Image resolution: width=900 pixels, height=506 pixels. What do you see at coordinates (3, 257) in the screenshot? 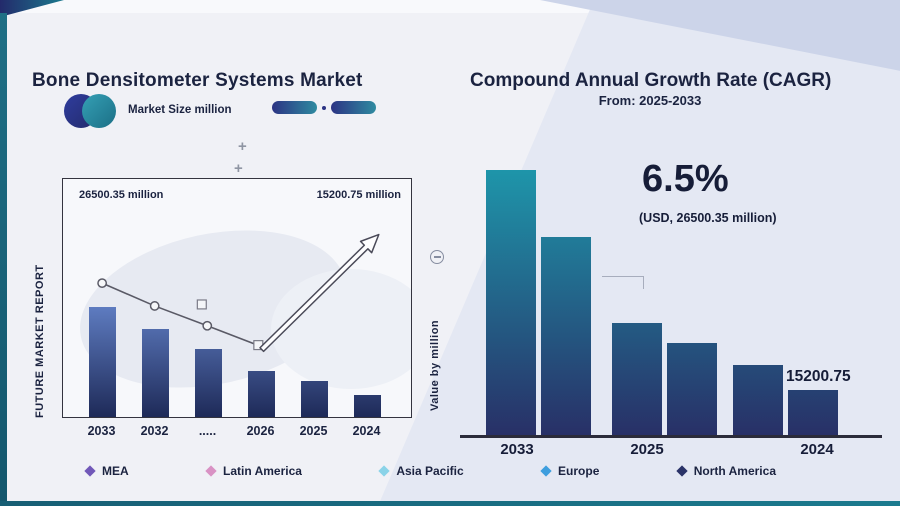
I see `left-edge-stripe` at bounding box center [3, 257].